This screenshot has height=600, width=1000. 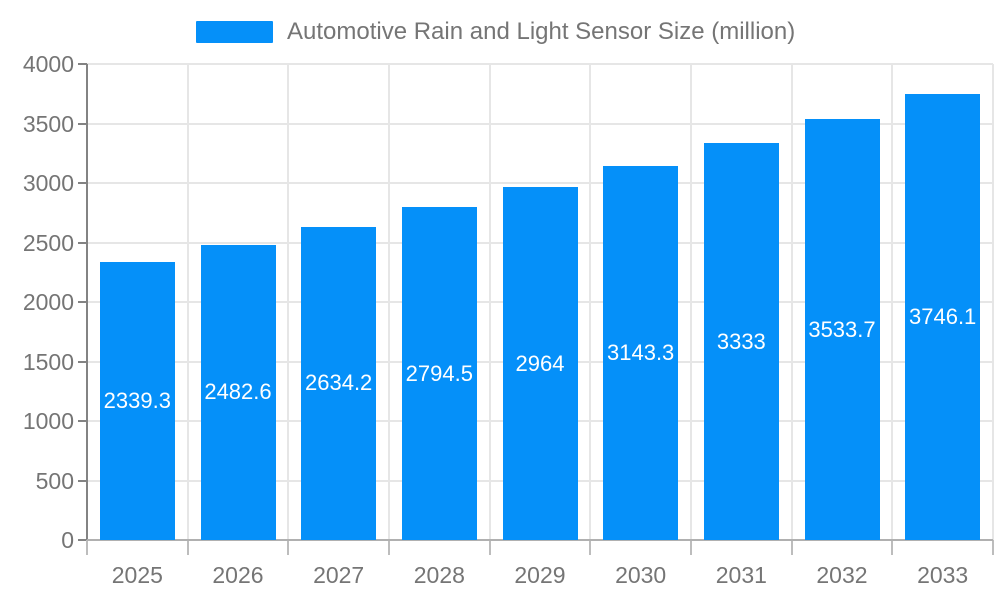 I want to click on y-tick-label: 1000, so click(x=48, y=421).